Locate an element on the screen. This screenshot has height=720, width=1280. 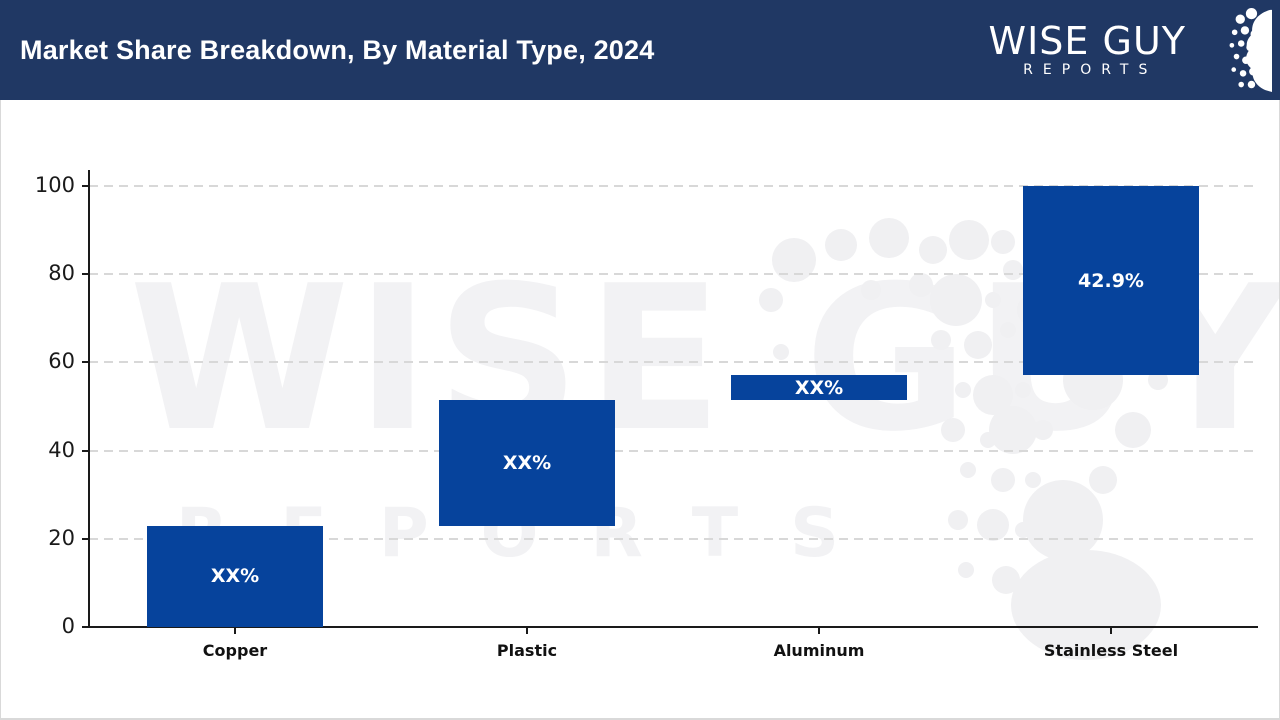
logo-face-icon is located at coordinates (1250, 50).